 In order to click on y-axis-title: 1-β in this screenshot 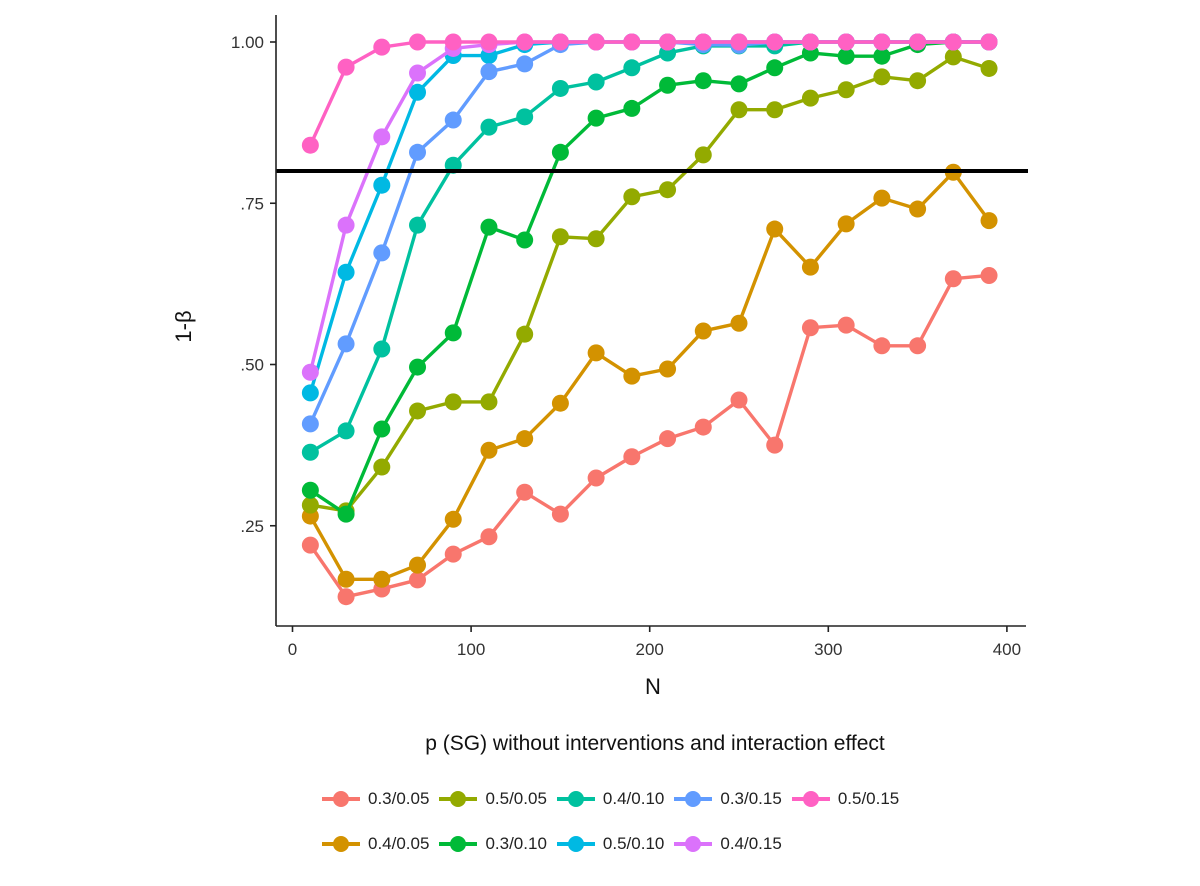, I will do `click(183, 326)`.